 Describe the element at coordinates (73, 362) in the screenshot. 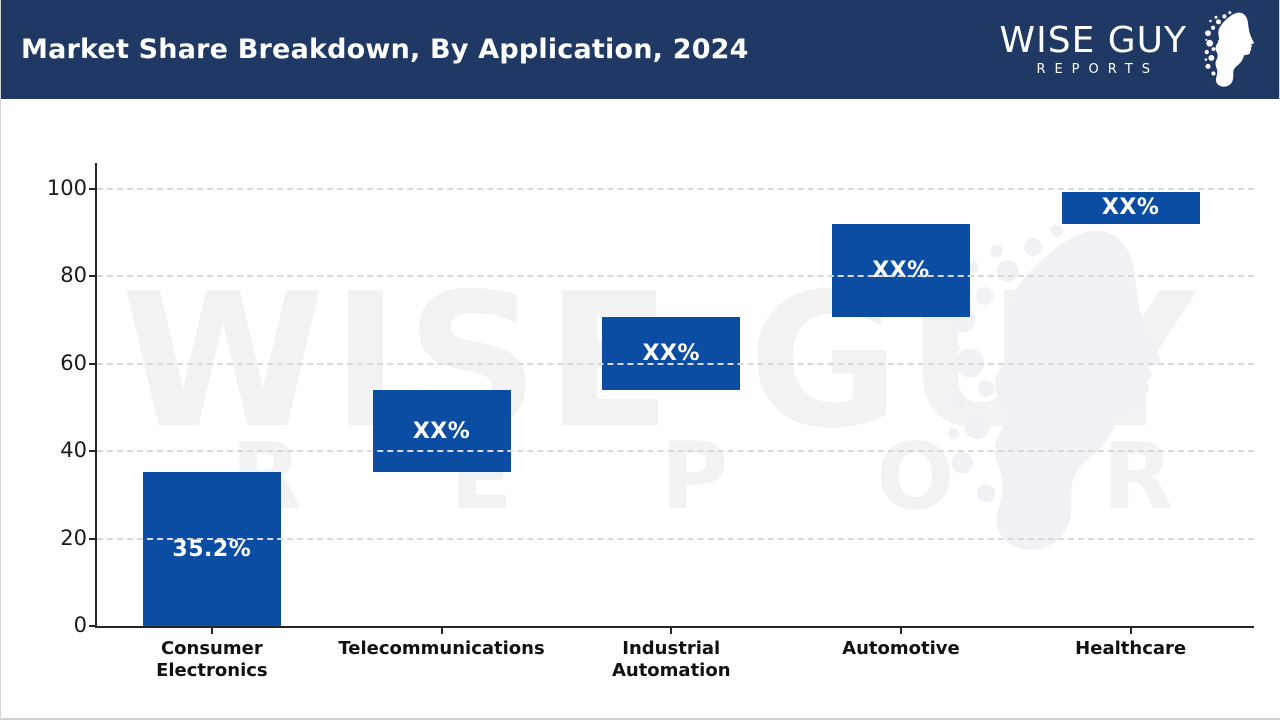

I see `y-tick-label: 60` at that location.